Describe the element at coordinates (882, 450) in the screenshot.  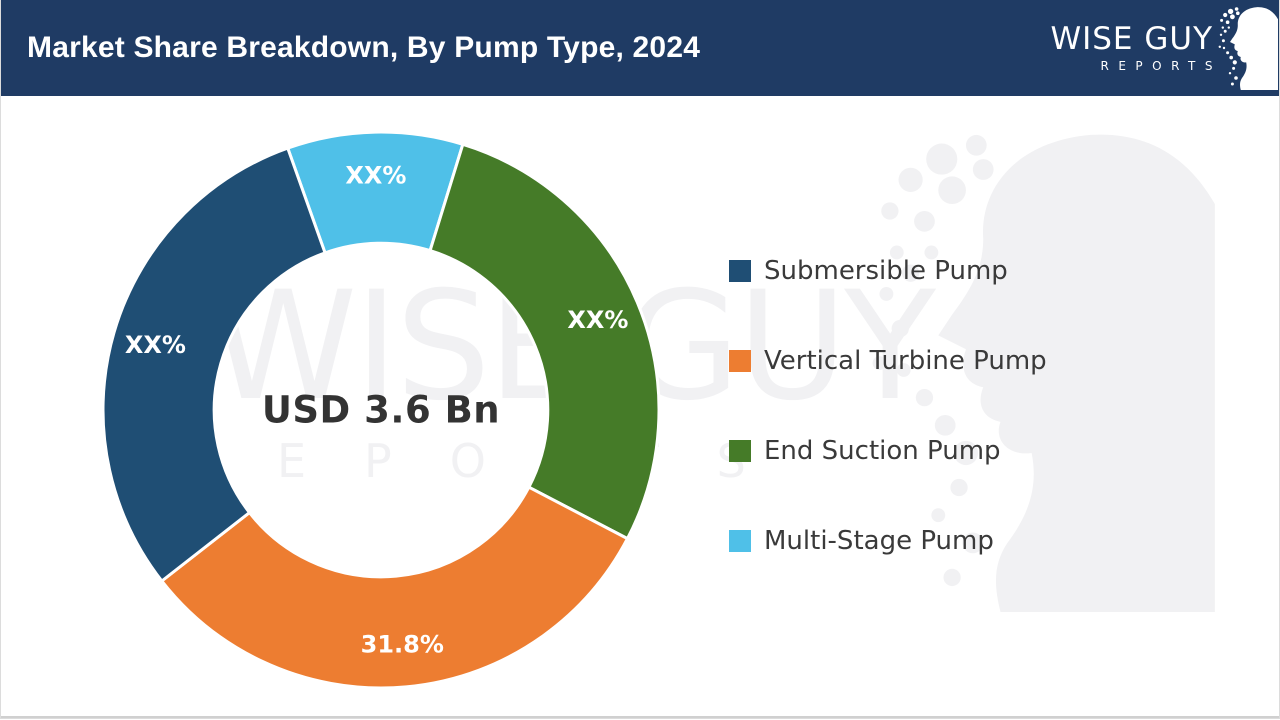
I see `legend-label: End Suction Pump` at that location.